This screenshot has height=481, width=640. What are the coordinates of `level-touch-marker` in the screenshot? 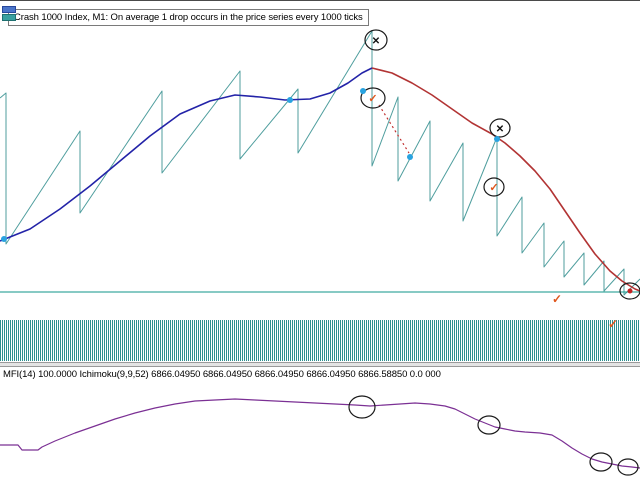 It's located at (629, 291).